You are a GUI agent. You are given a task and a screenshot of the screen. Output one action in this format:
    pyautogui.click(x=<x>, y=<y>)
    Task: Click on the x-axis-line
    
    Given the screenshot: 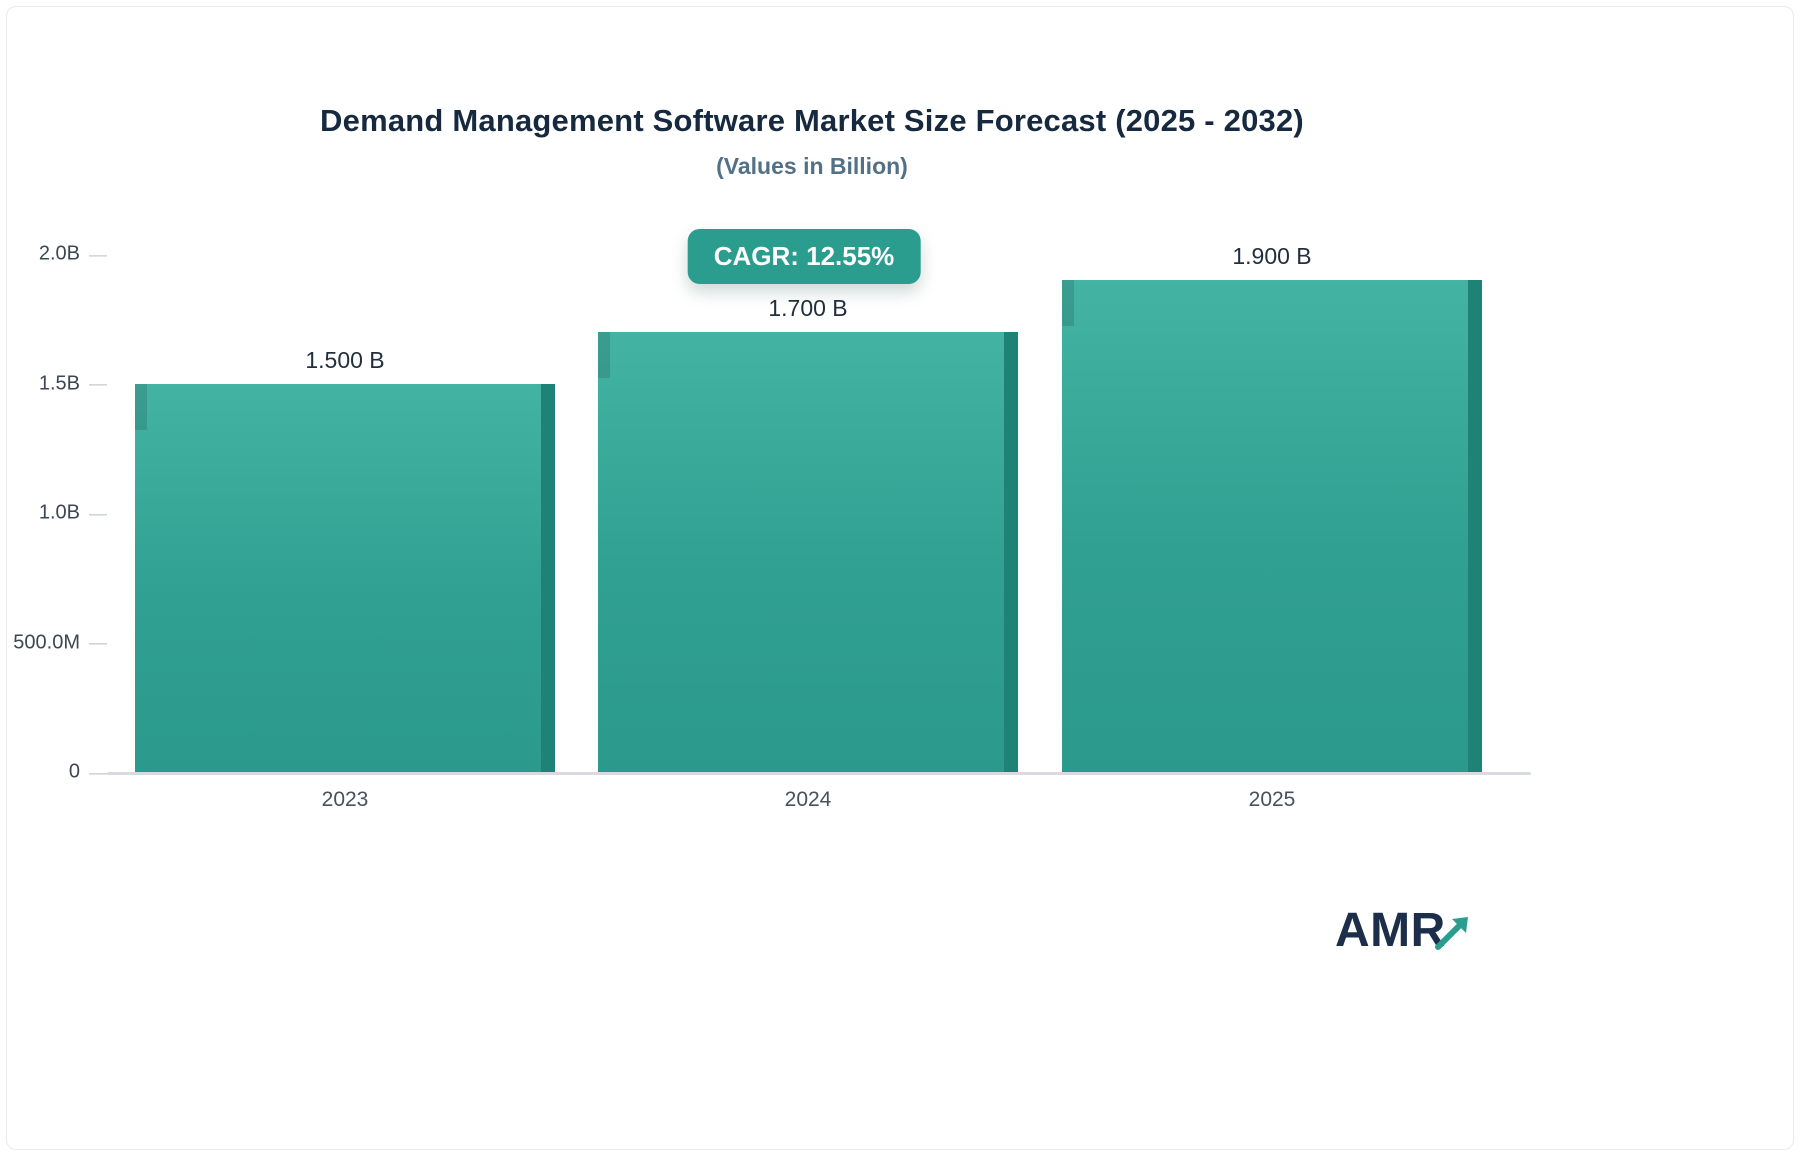 What is the action you would take?
    pyautogui.click(x=819, y=773)
    